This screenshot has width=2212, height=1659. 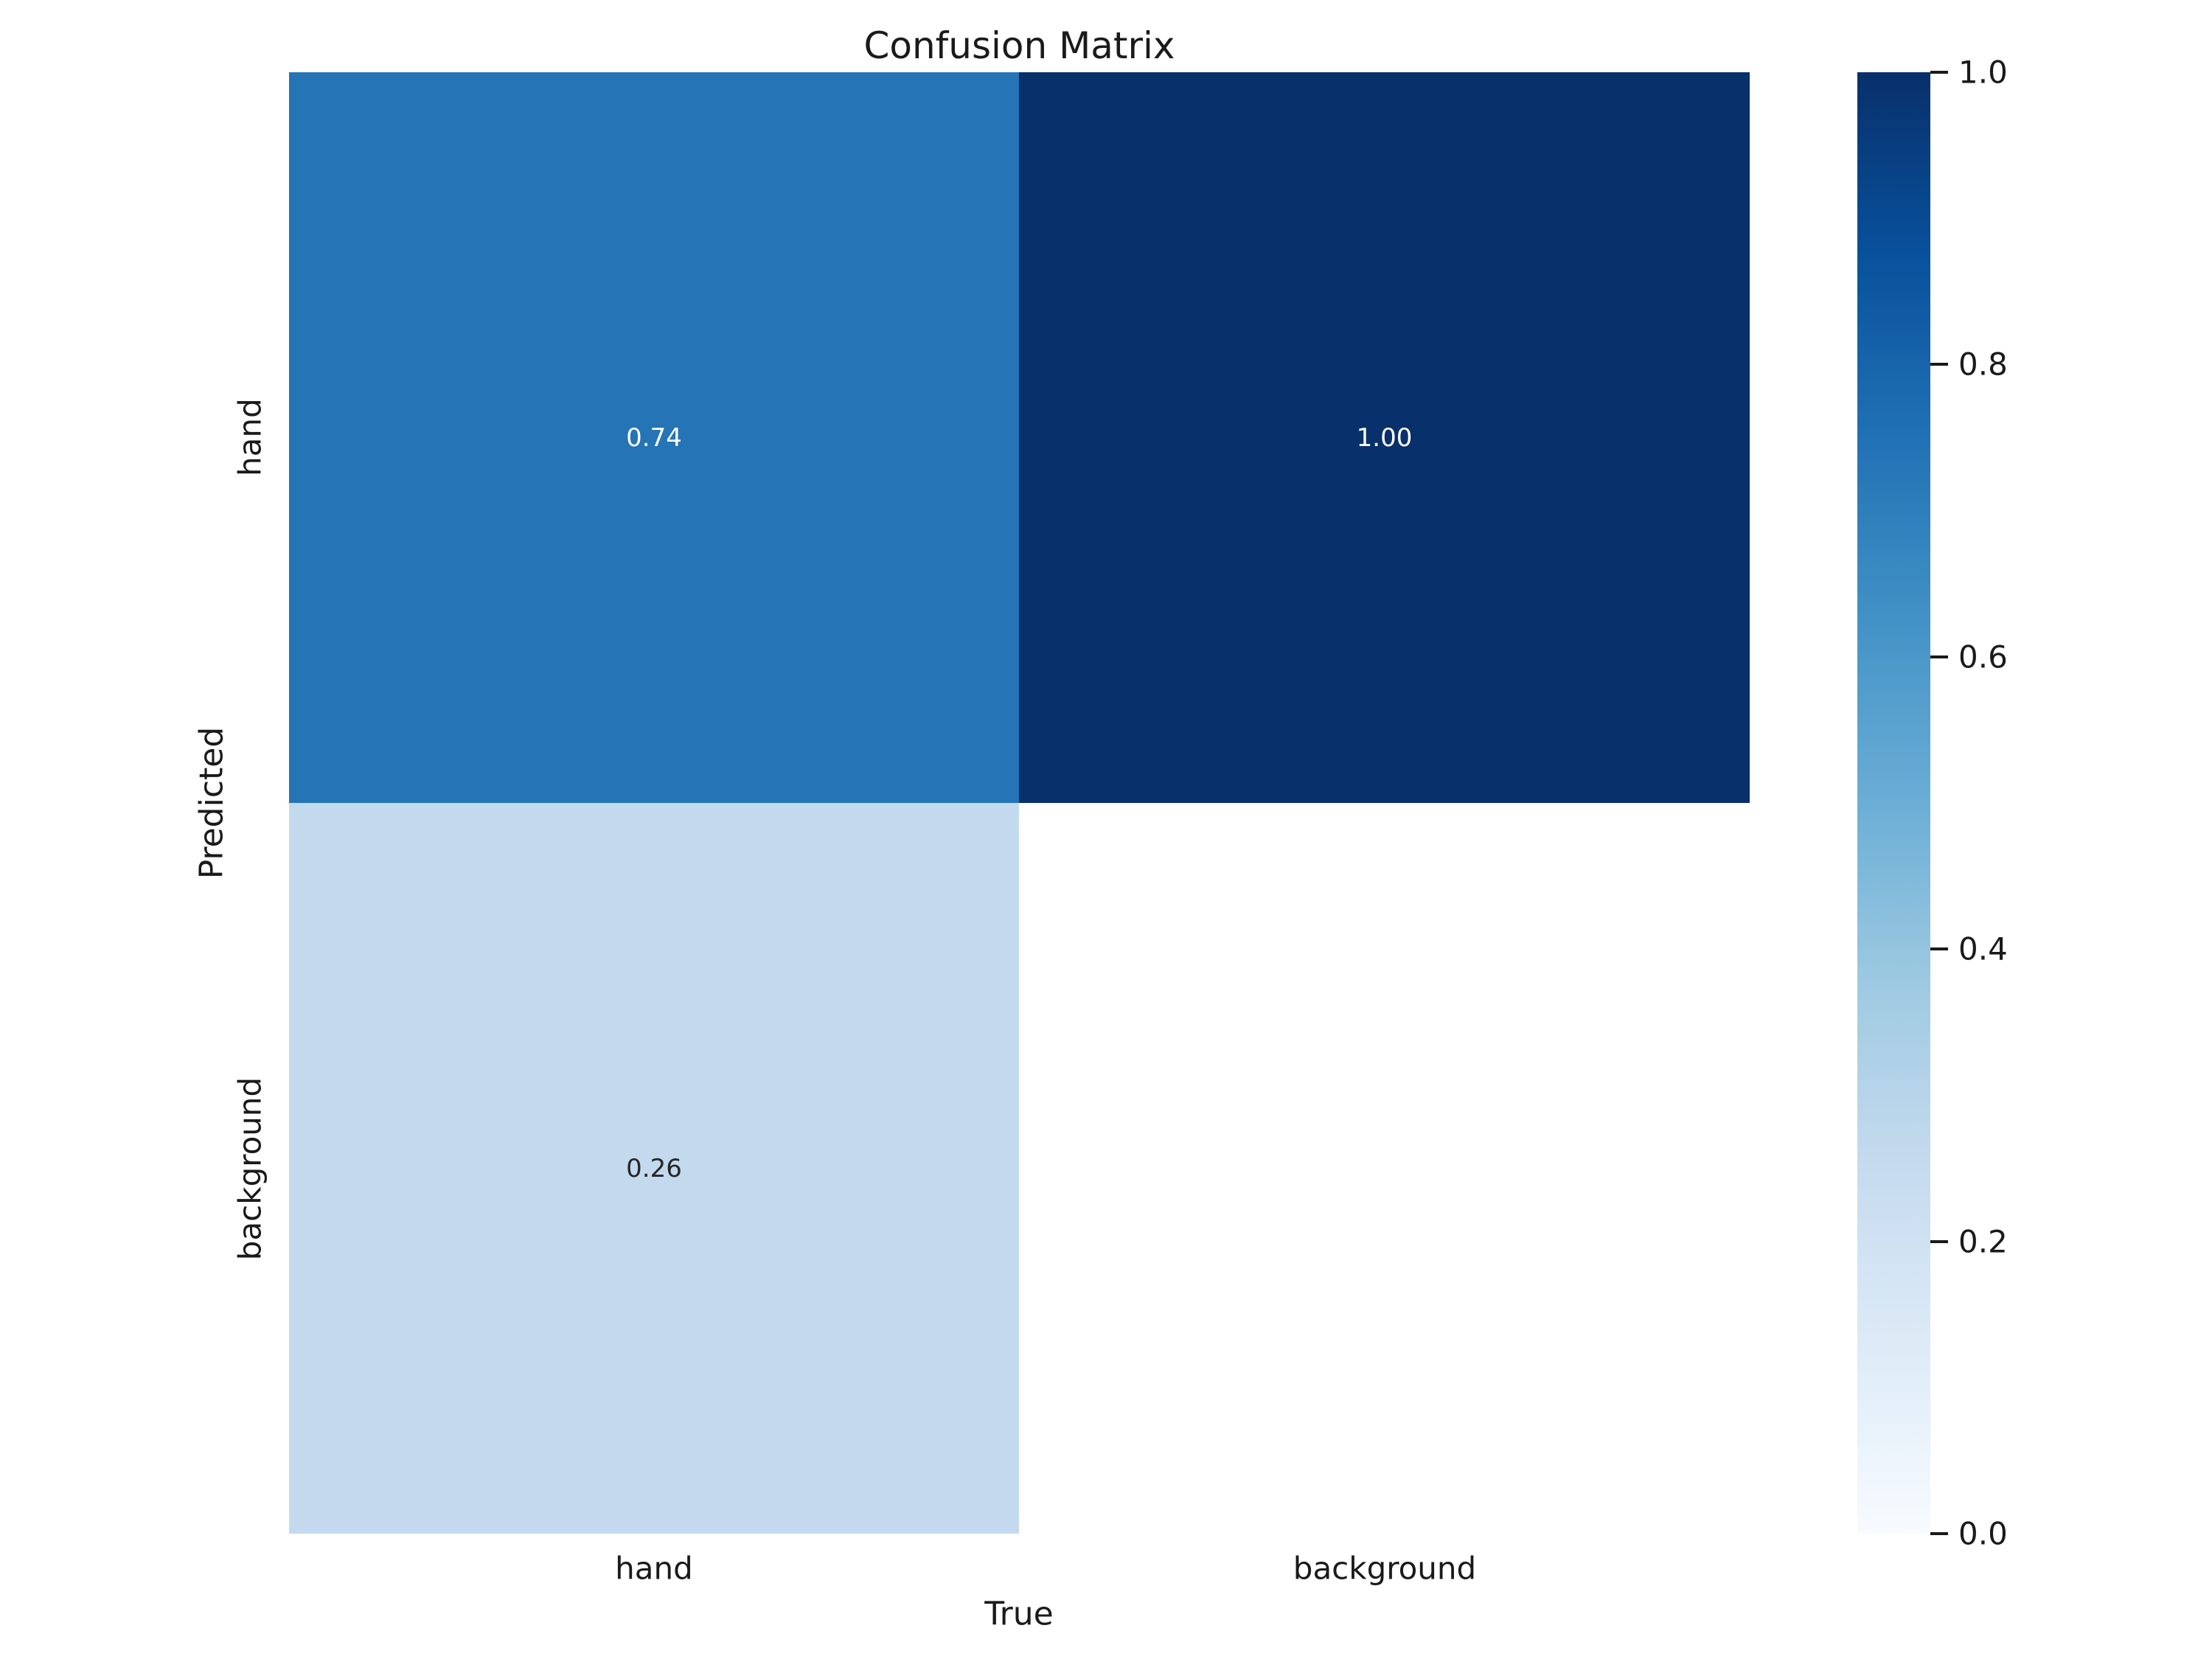 What do you see at coordinates (654, 1568) in the screenshot?
I see `x-tick-hand: hand` at bounding box center [654, 1568].